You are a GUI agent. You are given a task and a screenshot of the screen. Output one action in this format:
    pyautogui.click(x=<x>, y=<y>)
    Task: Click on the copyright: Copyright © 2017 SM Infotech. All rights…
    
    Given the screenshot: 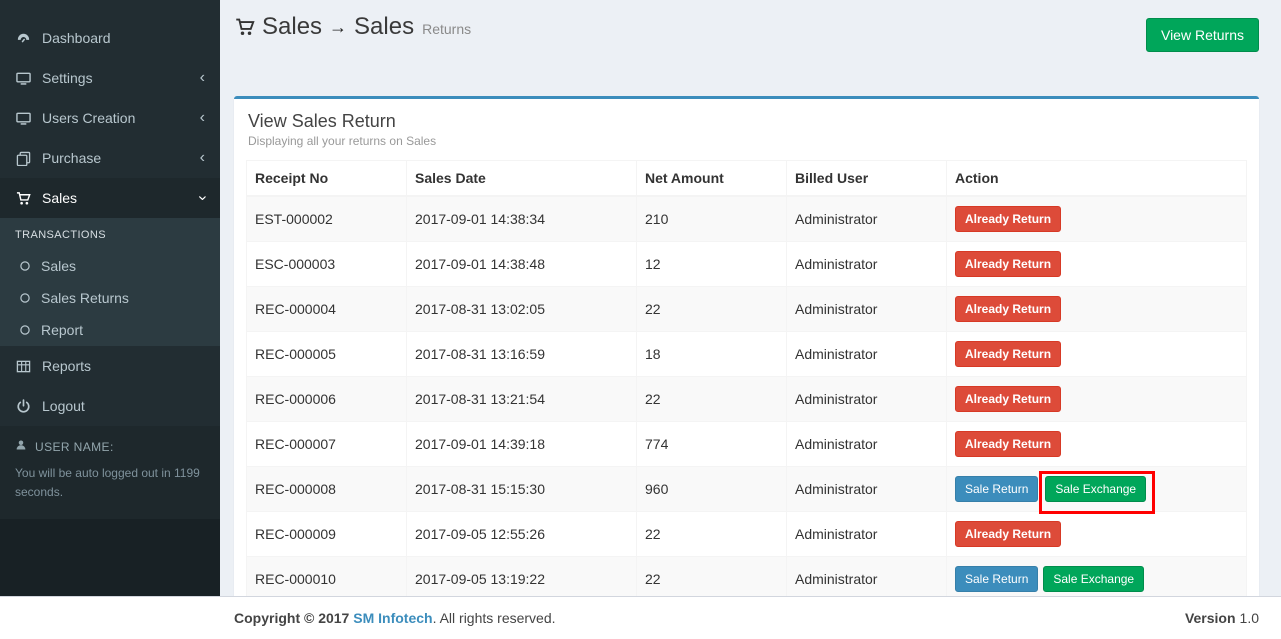 What is the action you would take?
    pyautogui.click(x=395, y=618)
    